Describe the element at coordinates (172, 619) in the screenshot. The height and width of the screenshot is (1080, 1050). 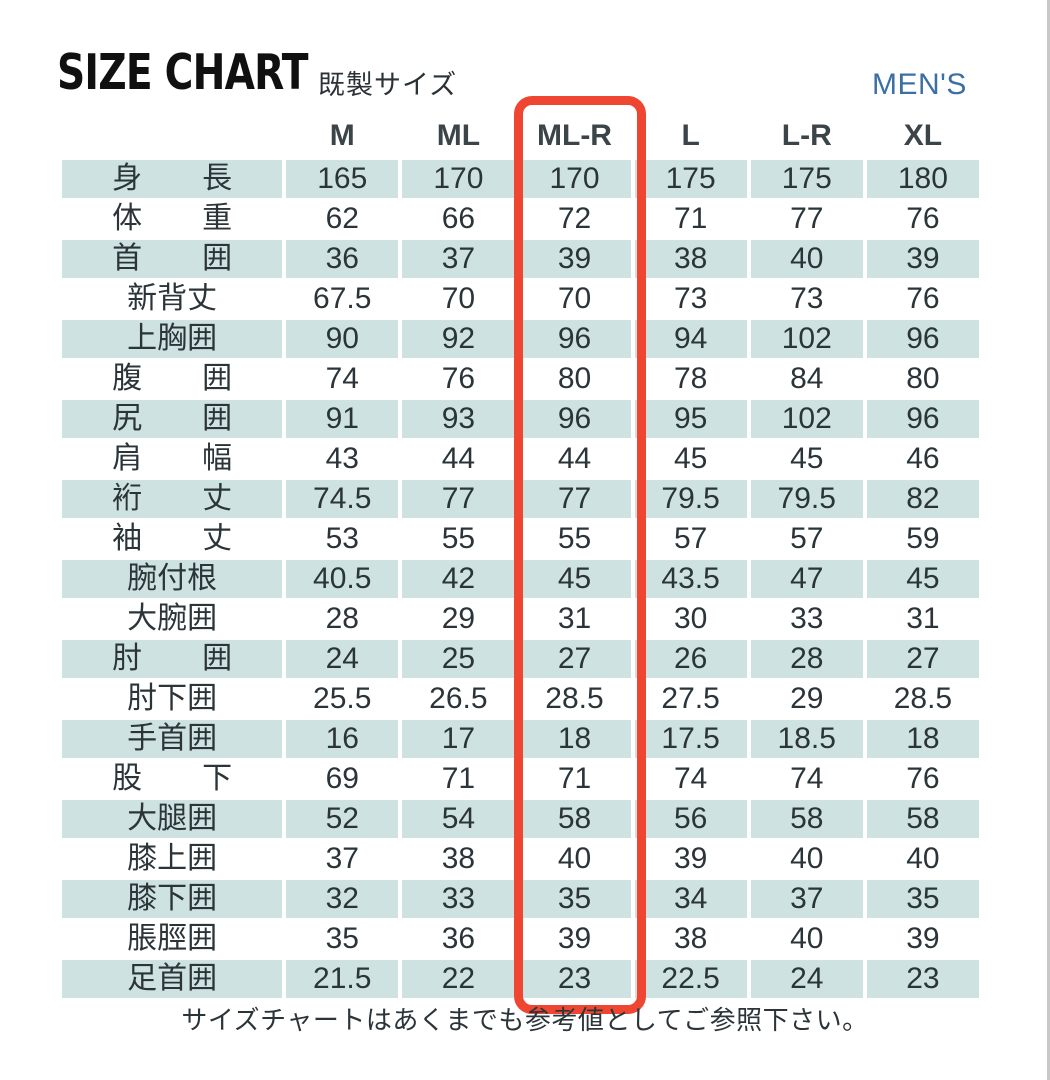
I see `row-label: 大腕囲` at that location.